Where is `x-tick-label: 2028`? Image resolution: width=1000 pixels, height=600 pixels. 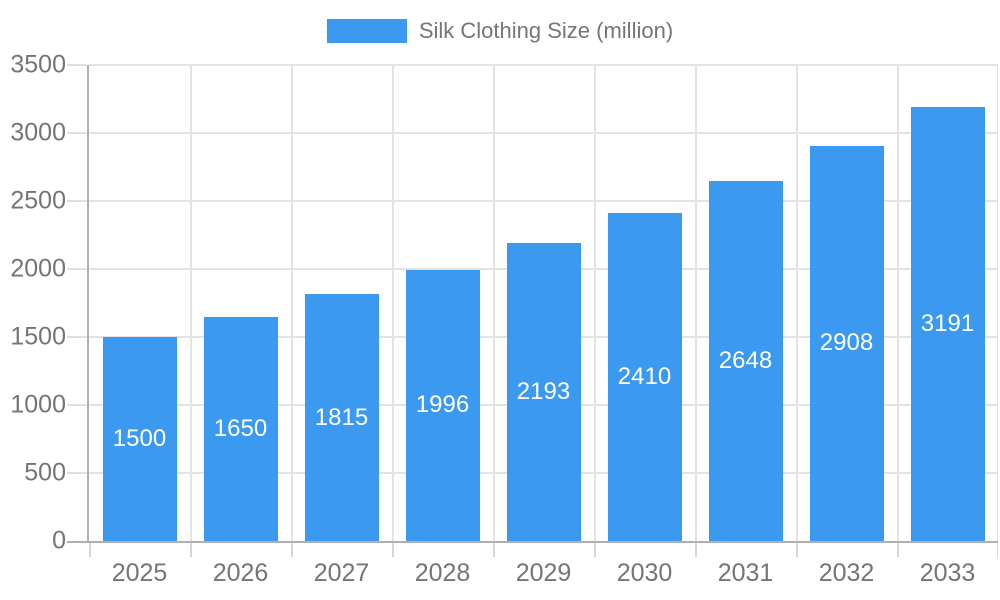
x-tick-label: 2028 is located at coordinates (442, 573).